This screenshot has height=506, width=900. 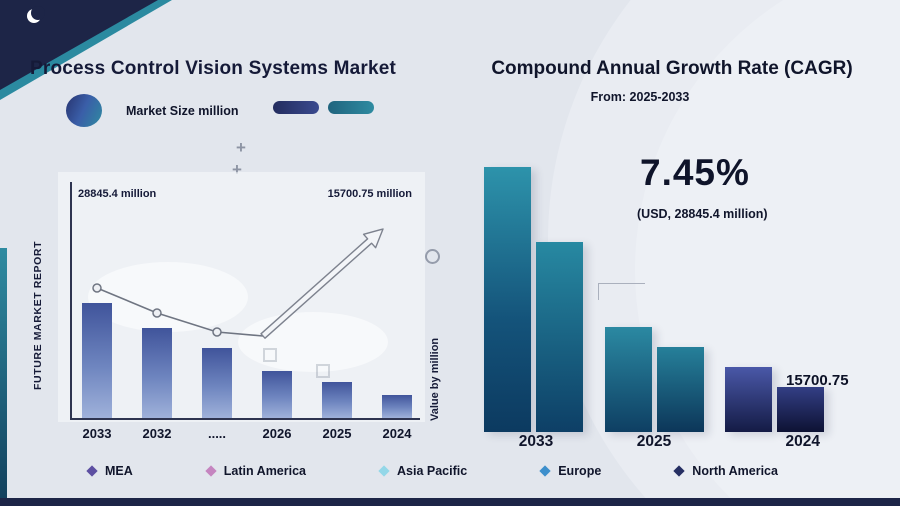 What do you see at coordinates (533, 299) in the screenshot?
I see `bar-group-2033` at bounding box center [533, 299].